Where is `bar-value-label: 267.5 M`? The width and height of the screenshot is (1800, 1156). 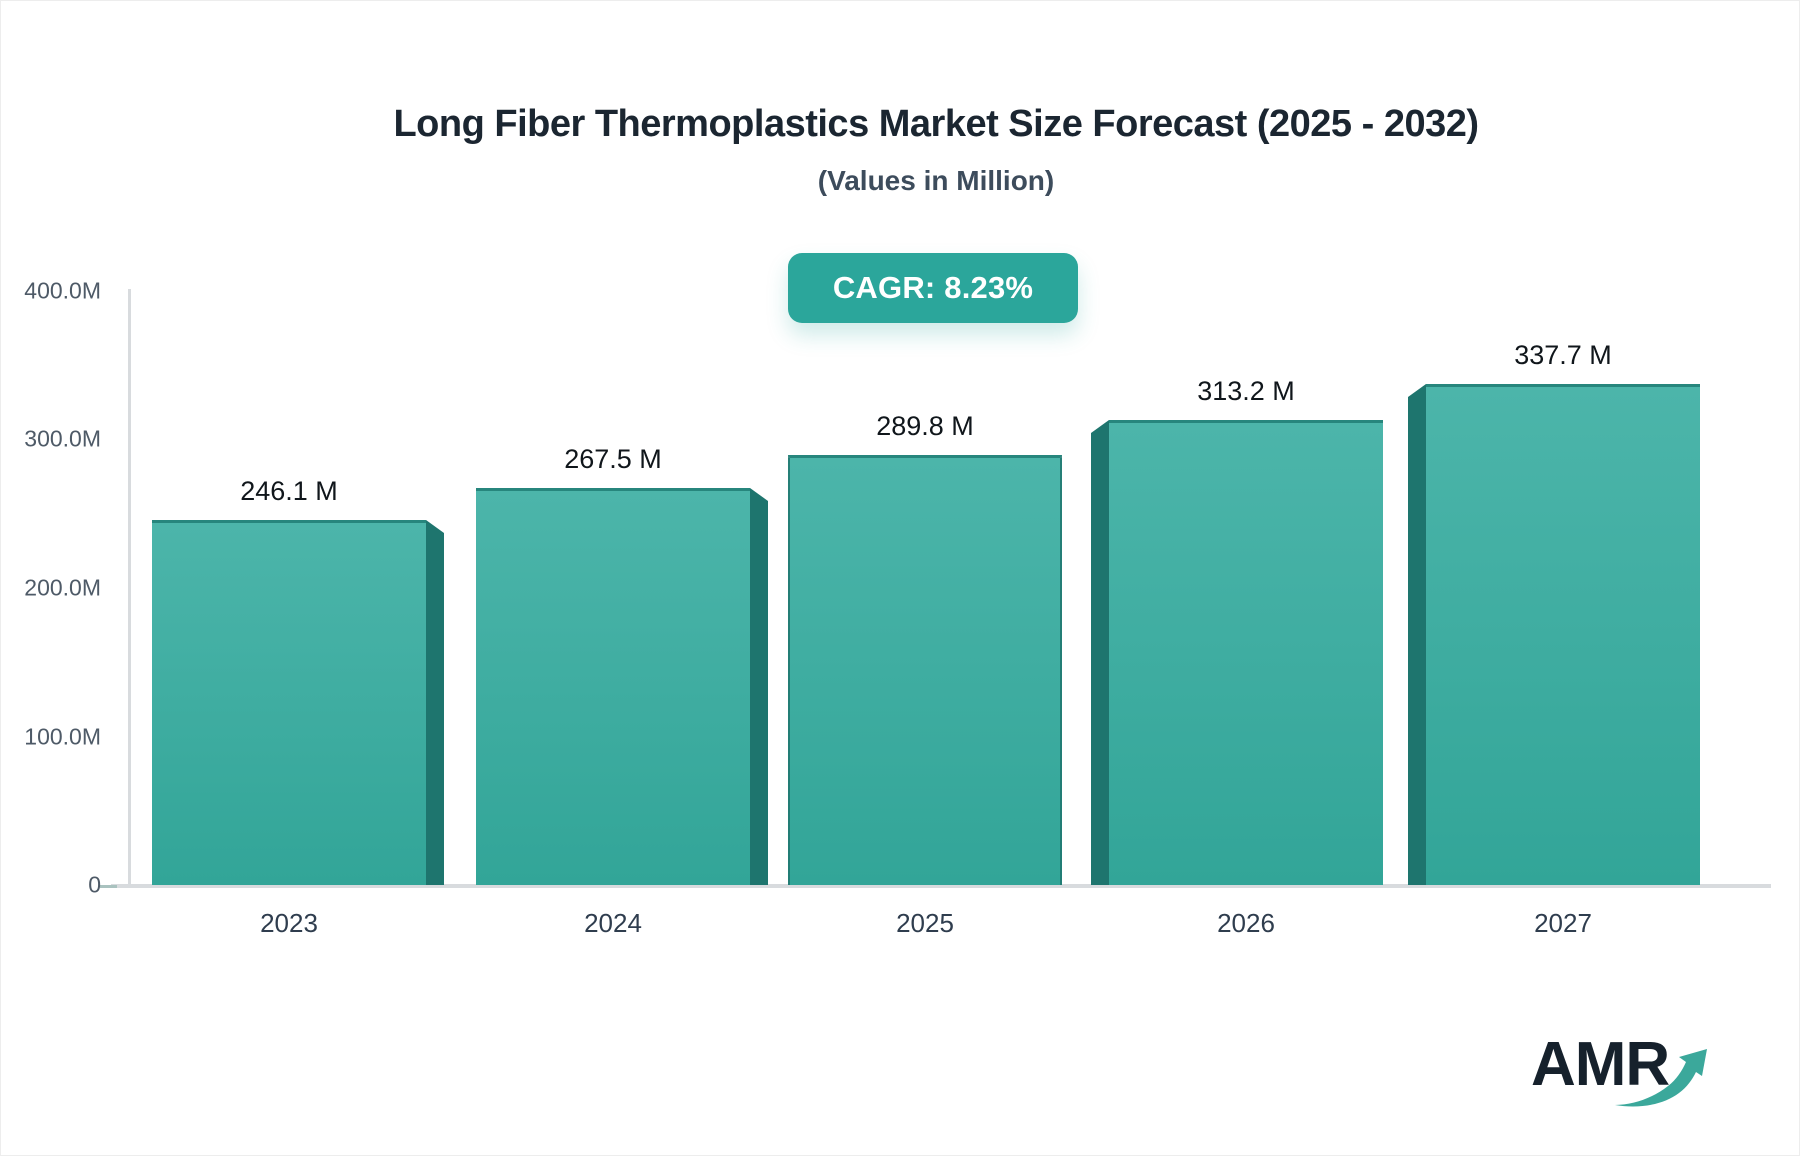 bar-value-label: 267.5 M is located at coordinates (613, 459).